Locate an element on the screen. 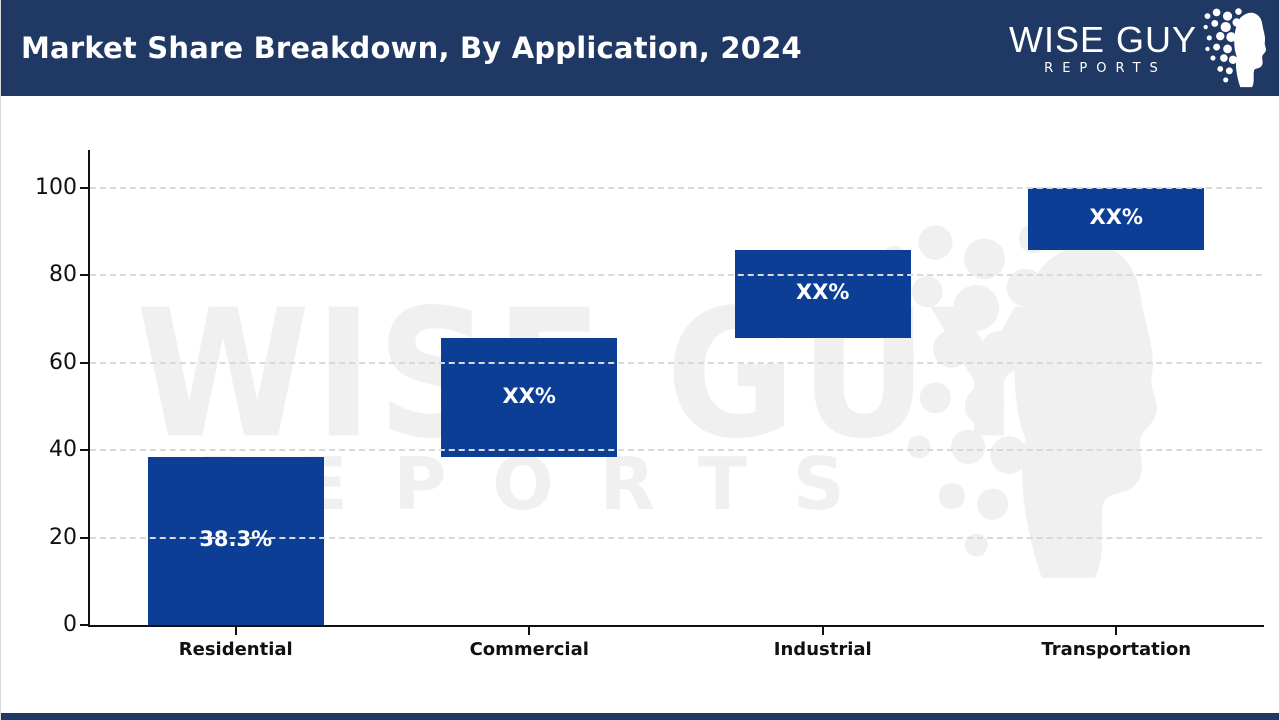 The height and width of the screenshot is (720, 1280). y-axis-tick-label: 100 is located at coordinates (56, 187).